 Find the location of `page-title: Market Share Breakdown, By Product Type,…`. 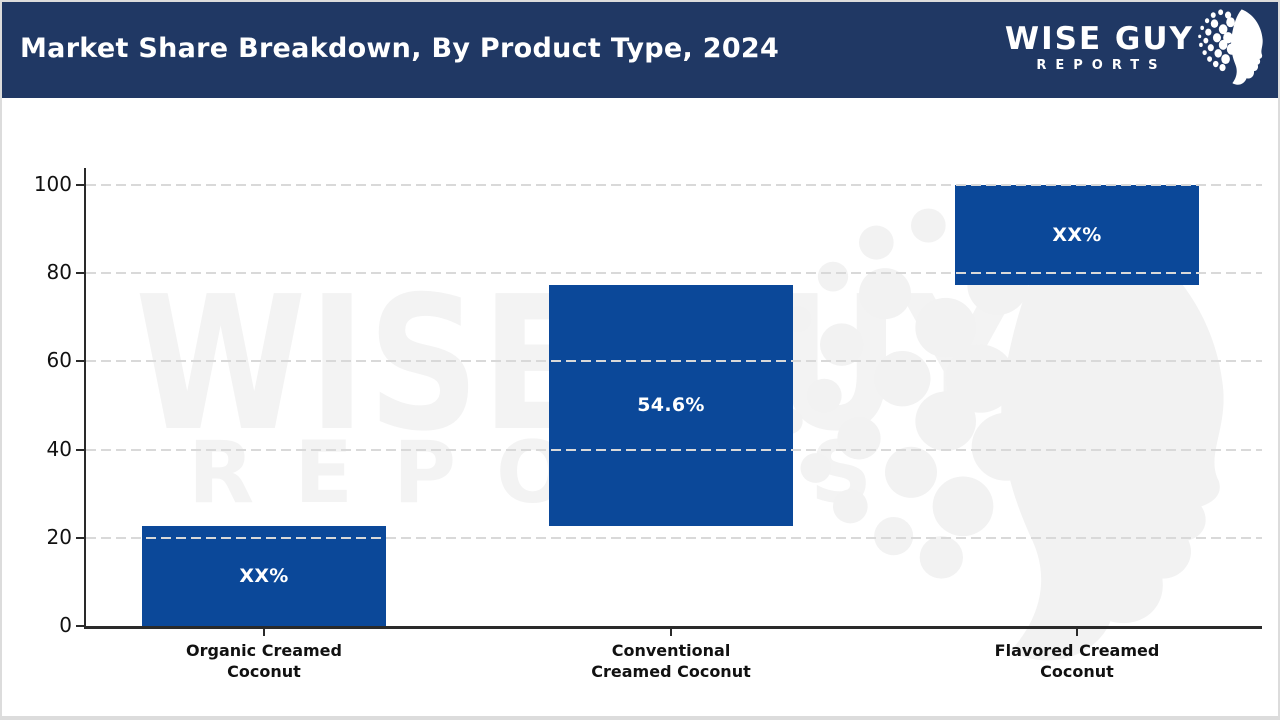

page-title: Market Share Breakdown, By Product Type,… is located at coordinates (400, 48).